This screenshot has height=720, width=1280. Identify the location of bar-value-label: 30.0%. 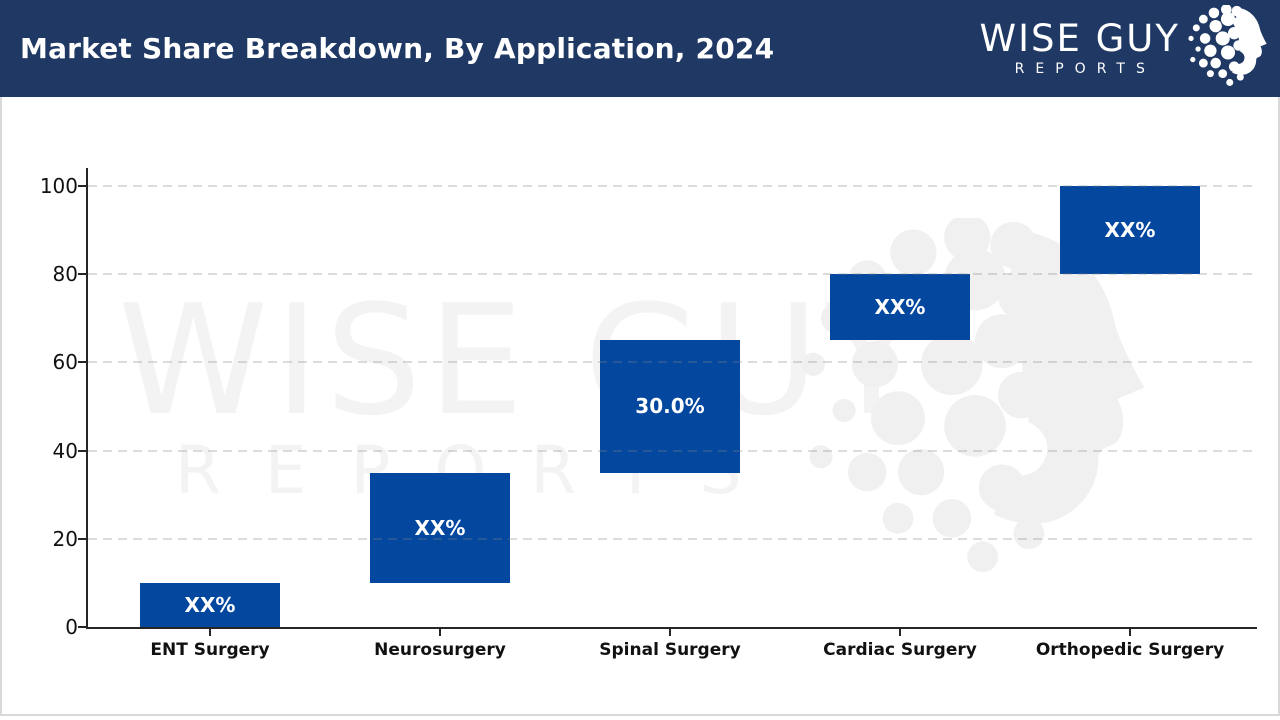
(670, 406).